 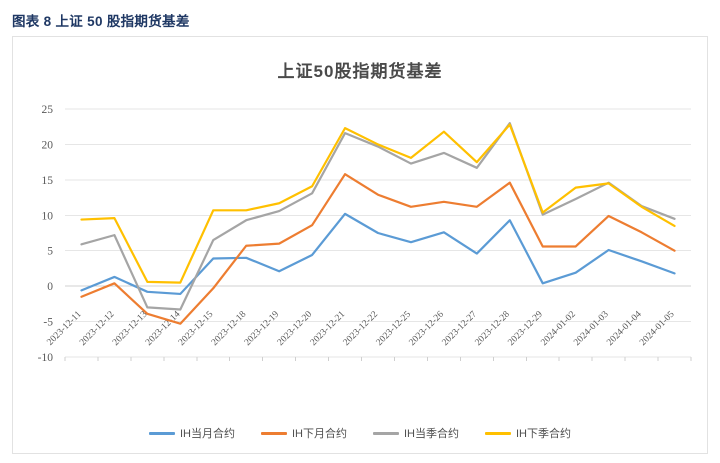 I want to click on x-axis-tick-label: 2023-12-20, so click(x=295, y=328).